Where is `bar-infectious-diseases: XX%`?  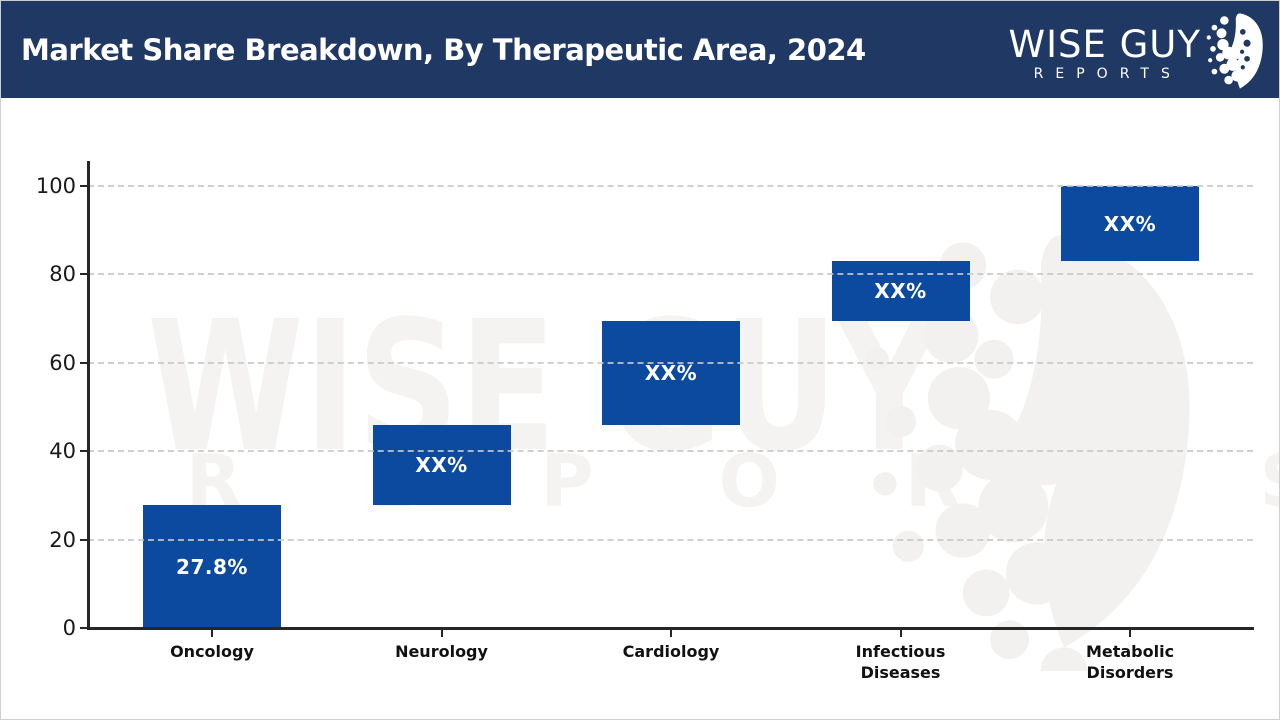
bar-infectious-diseases: XX% is located at coordinates (900, 291).